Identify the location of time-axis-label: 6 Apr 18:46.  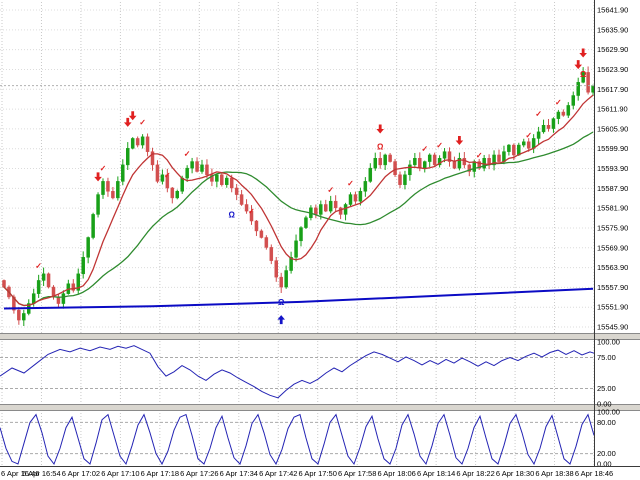
(594, 473).